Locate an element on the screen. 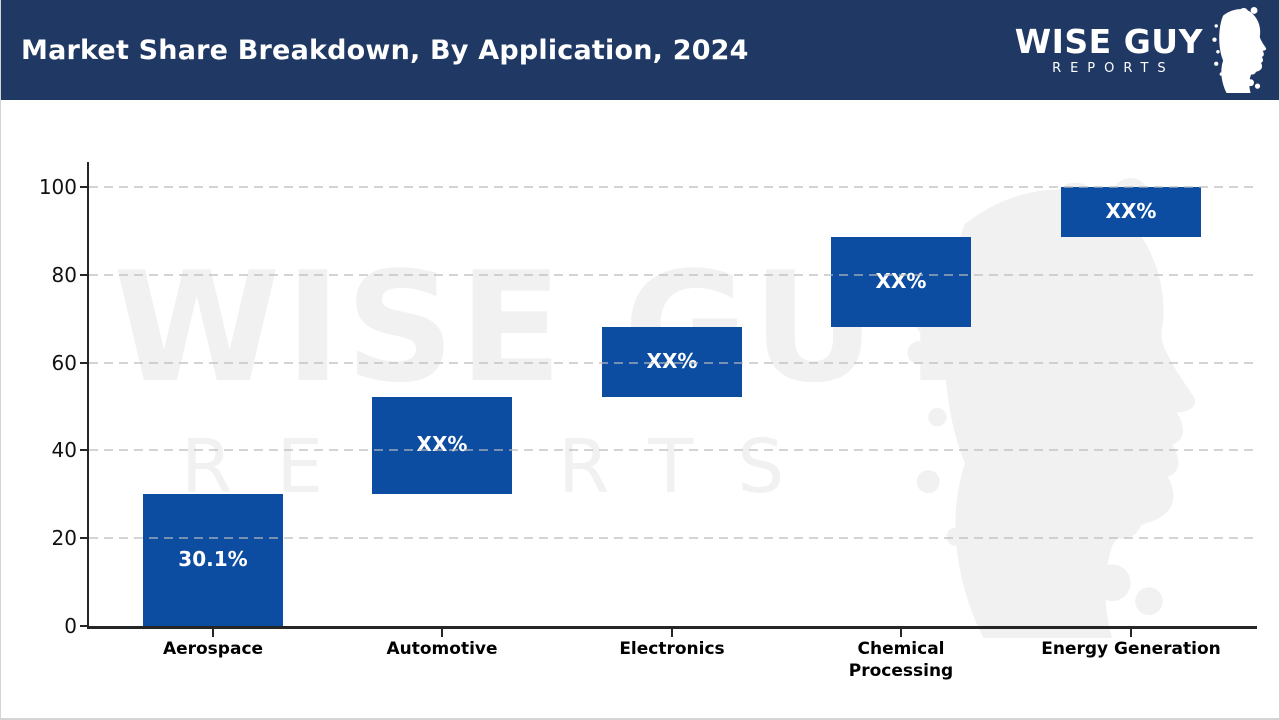  wiseguy-head-icon is located at coordinates (1239, 50).